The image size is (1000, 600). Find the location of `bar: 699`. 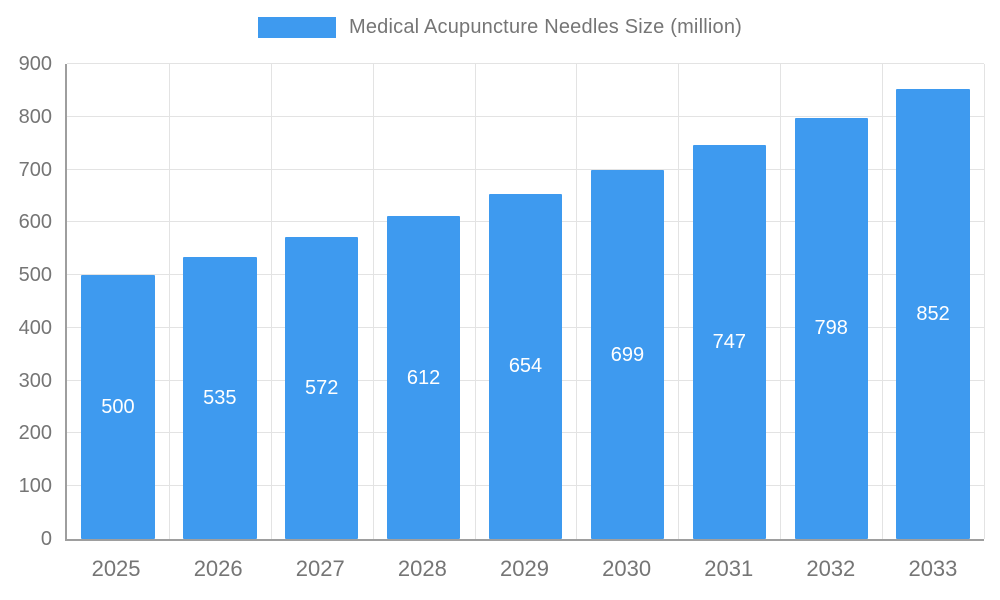

bar: 699 is located at coordinates (627, 354).